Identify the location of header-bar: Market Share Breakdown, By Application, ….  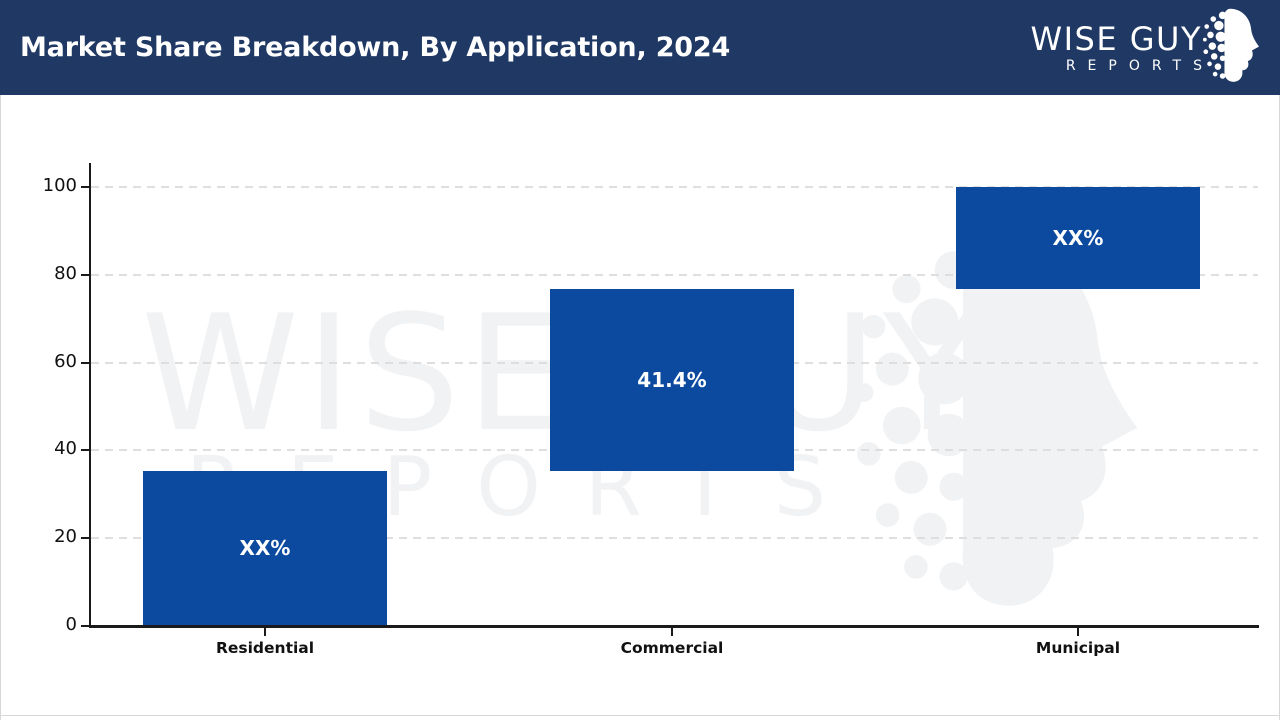
(640, 47).